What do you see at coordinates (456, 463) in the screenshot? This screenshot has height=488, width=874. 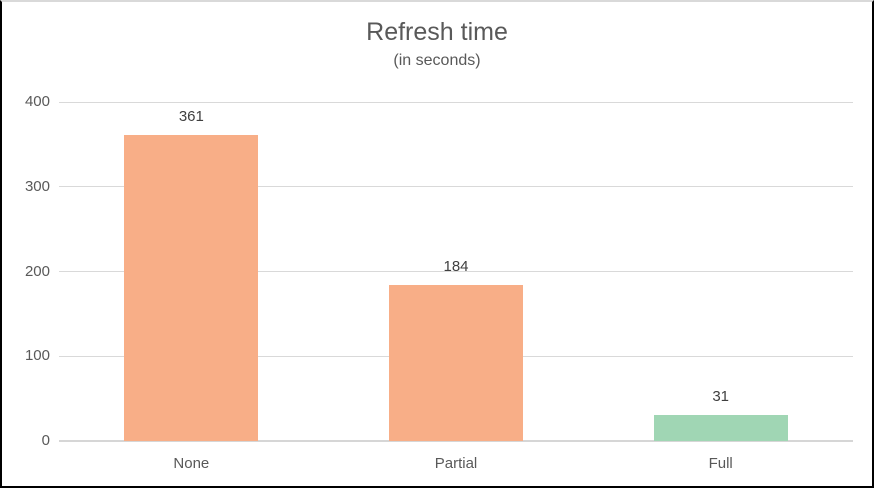 I see `x-category-label: Partial` at bounding box center [456, 463].